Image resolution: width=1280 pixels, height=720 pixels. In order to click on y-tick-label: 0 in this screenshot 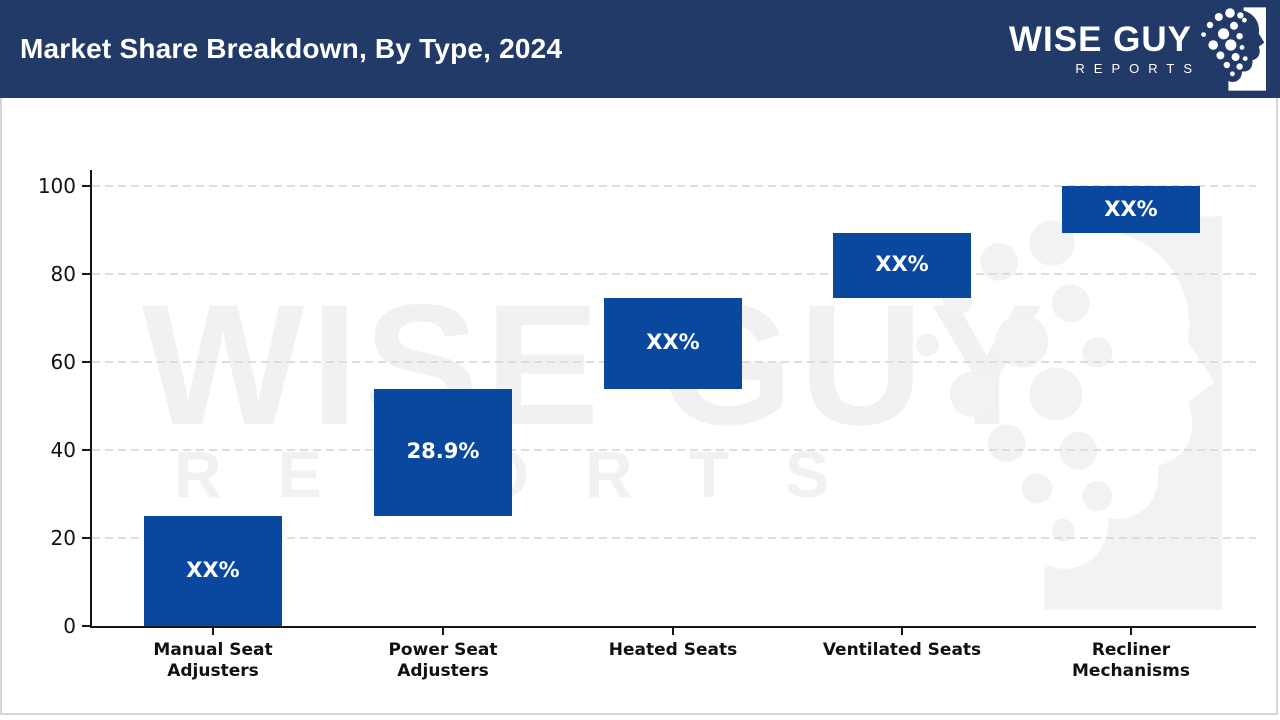, I will do `click(69, 626)`.